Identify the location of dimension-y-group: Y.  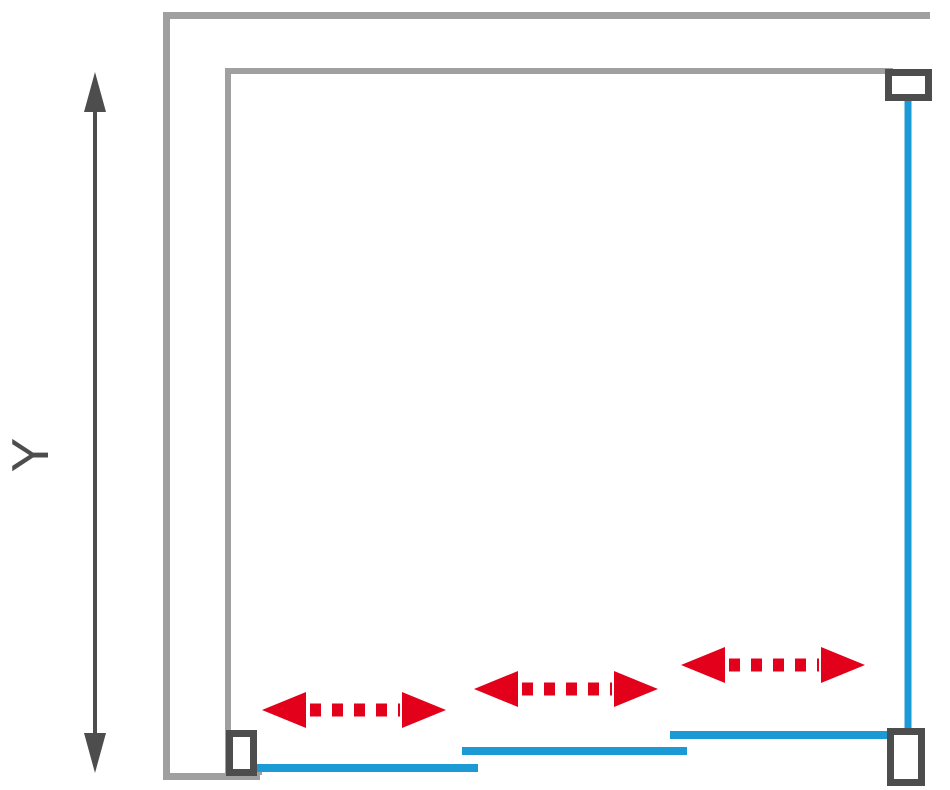
(54, 422).